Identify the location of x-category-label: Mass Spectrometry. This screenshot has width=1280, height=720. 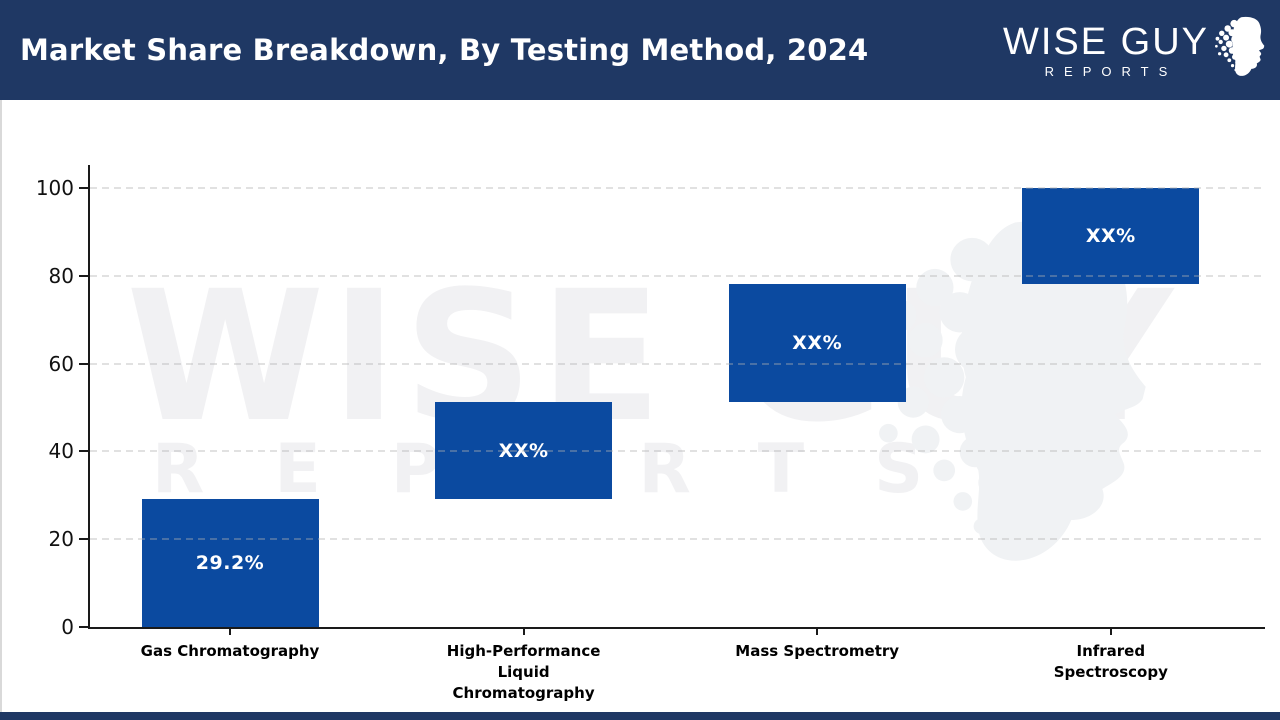
(817, 651).